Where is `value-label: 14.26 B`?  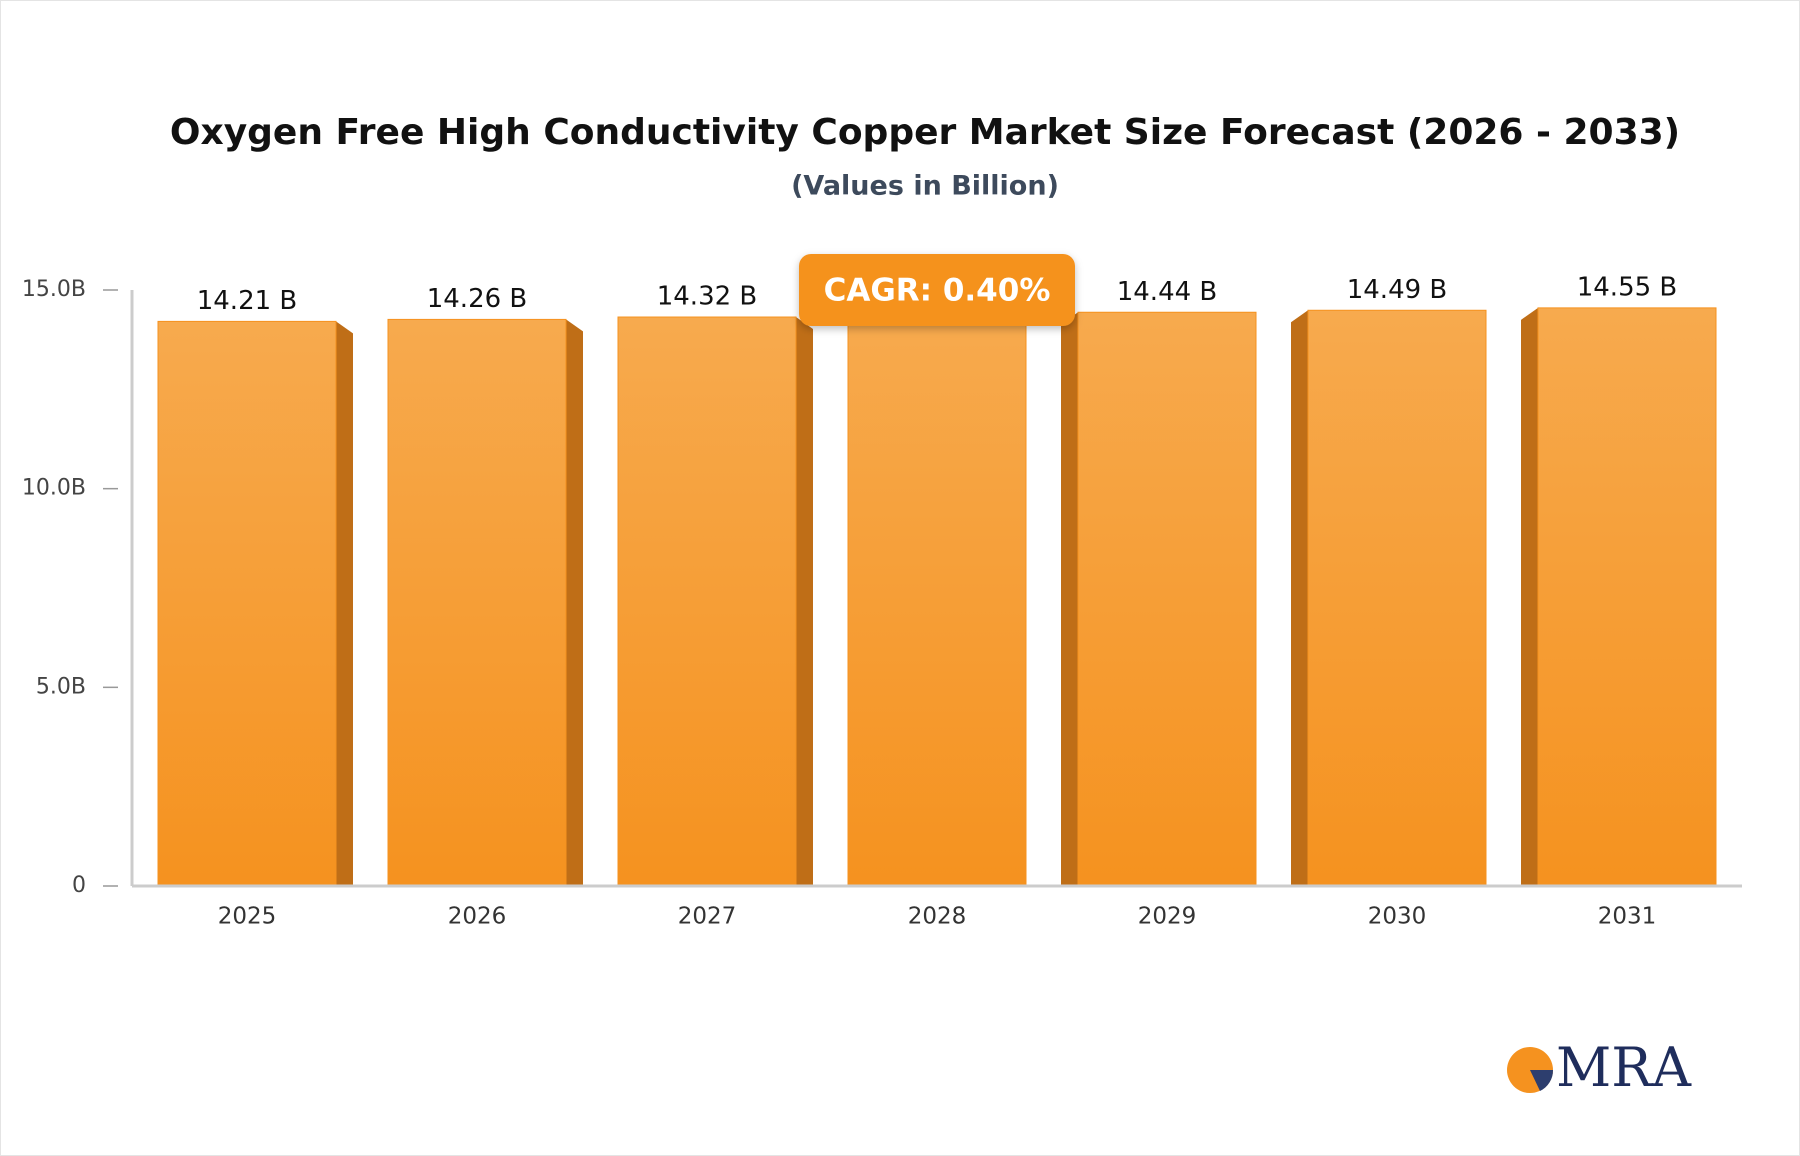
value-label: 14.26 B is located at coordinates (477, 299).